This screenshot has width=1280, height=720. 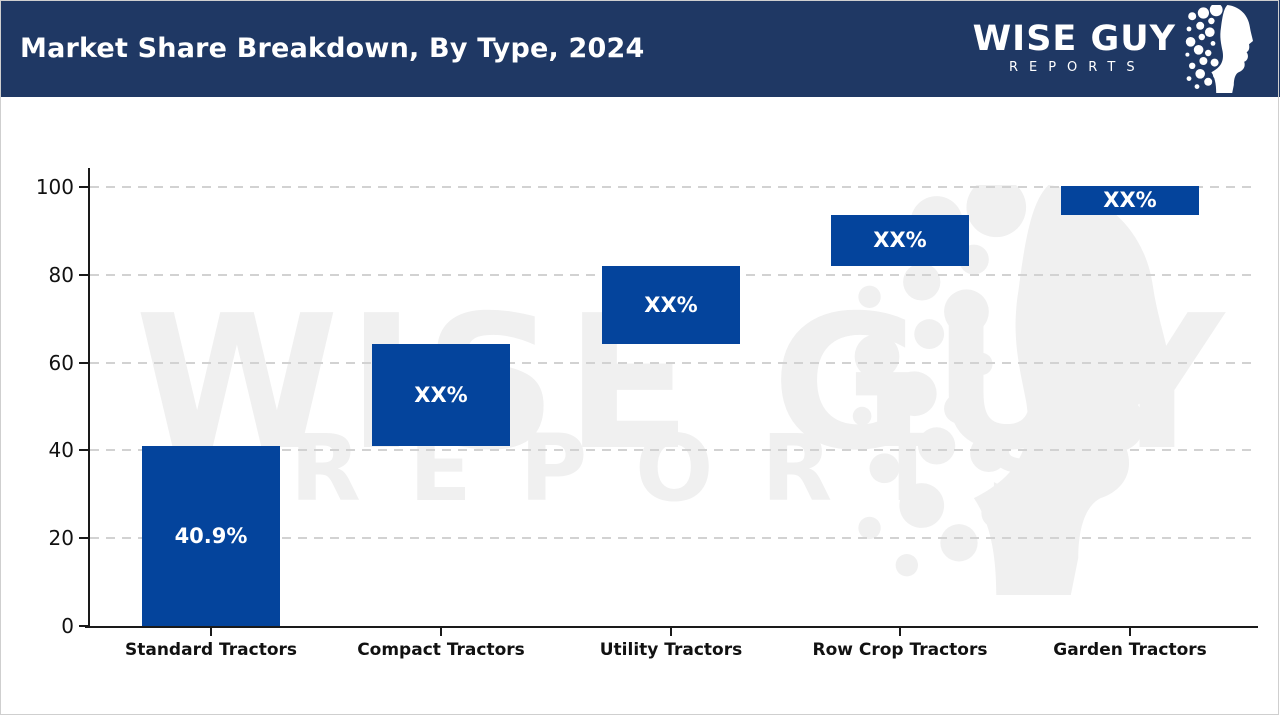 I want to click on y-axis-tick-label: 20, so click(x=49, y=538).